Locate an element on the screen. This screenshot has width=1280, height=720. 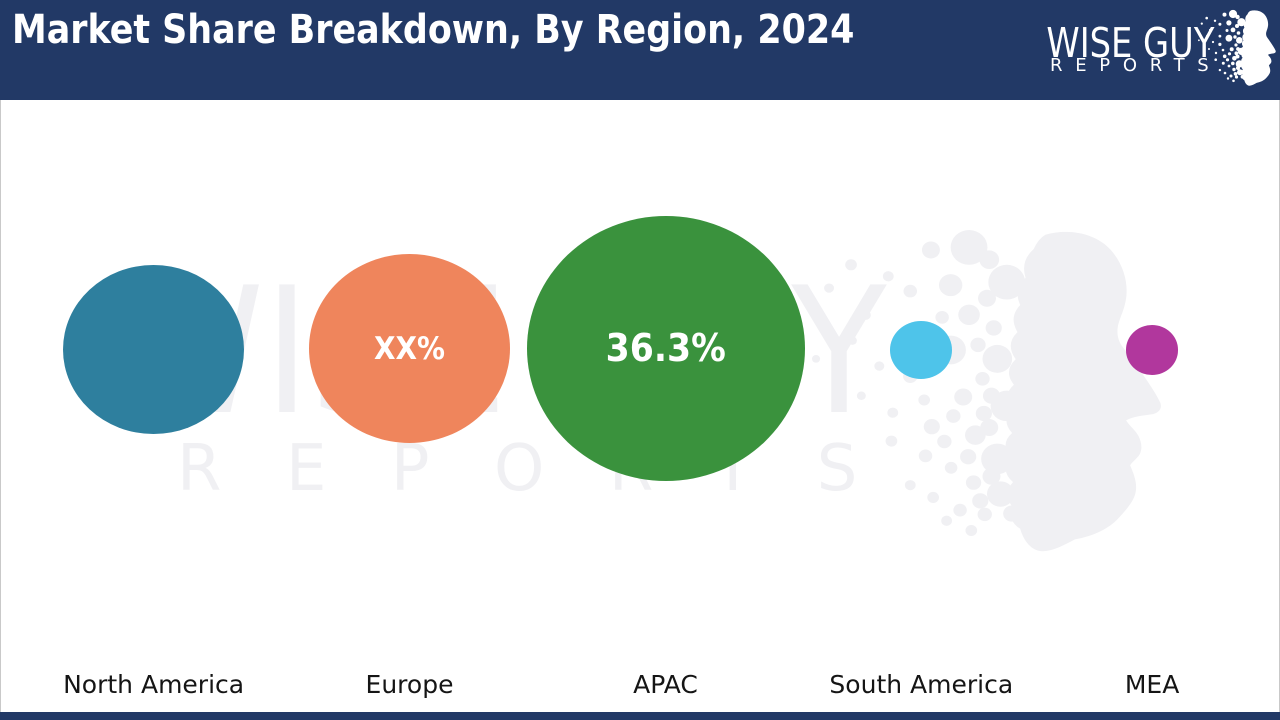
logo-head-icon is located at coordinates (1237, 47).